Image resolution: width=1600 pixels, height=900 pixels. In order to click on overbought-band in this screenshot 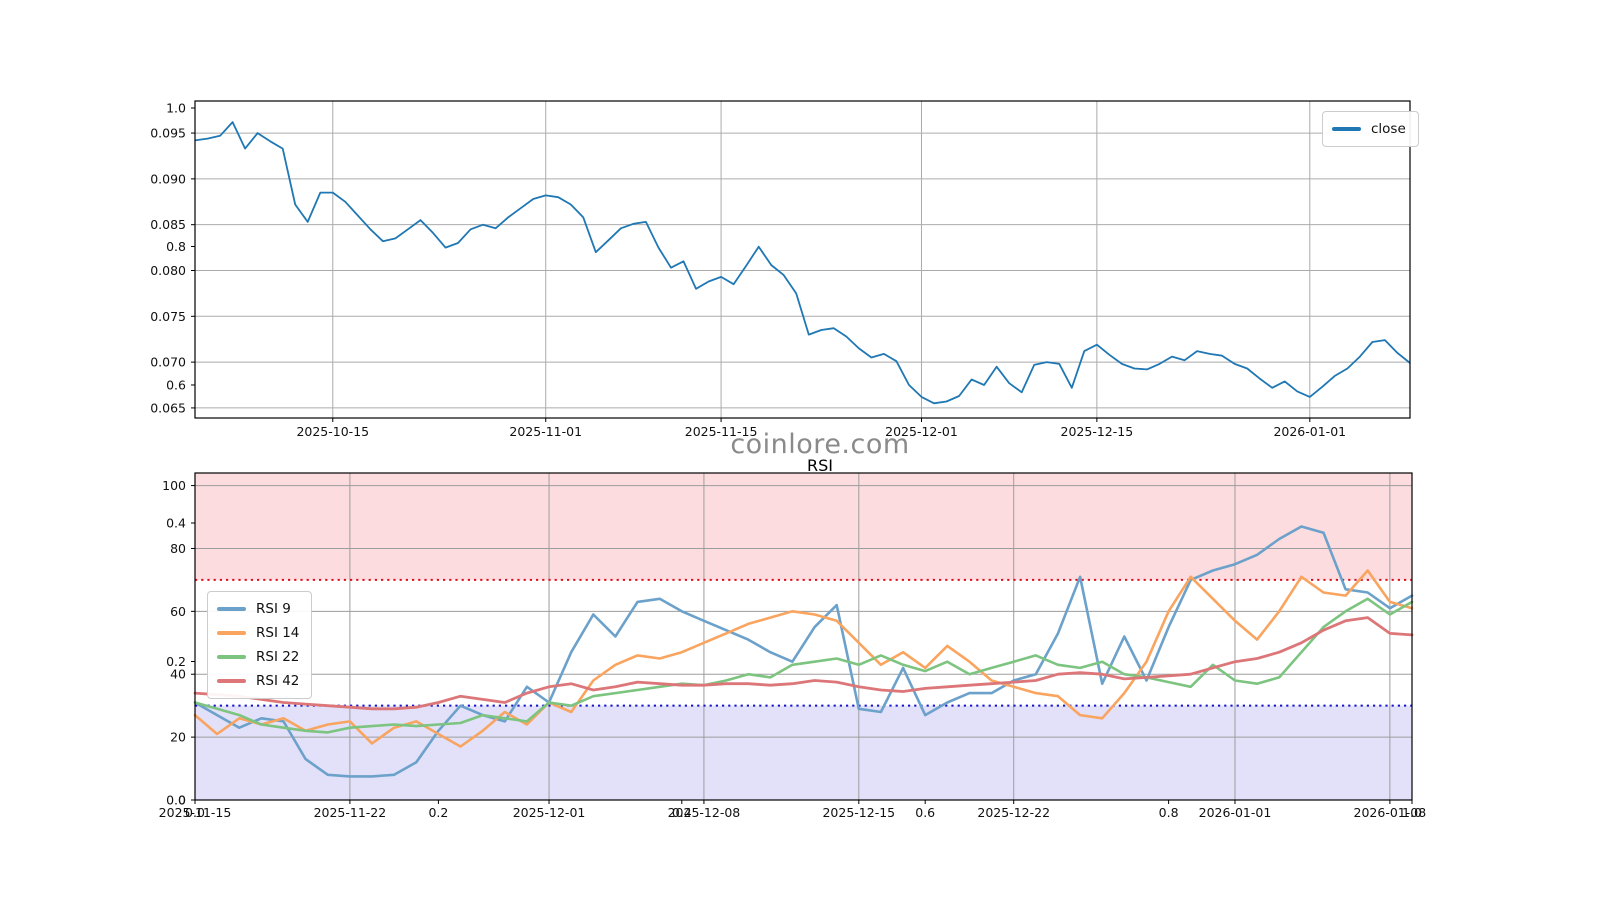, I will do `click(803, 526)`.